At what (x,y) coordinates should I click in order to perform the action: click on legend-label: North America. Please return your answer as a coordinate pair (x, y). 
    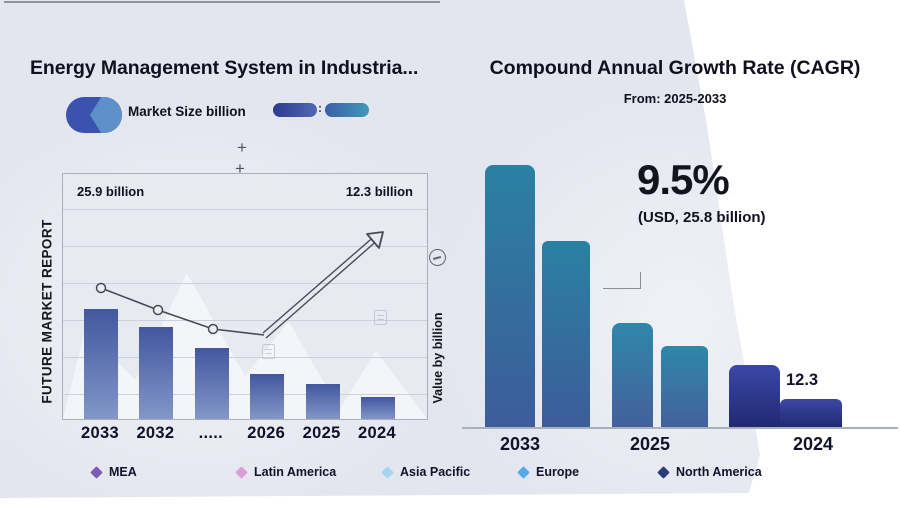
    Looking at the image, I should click on (719, 472).